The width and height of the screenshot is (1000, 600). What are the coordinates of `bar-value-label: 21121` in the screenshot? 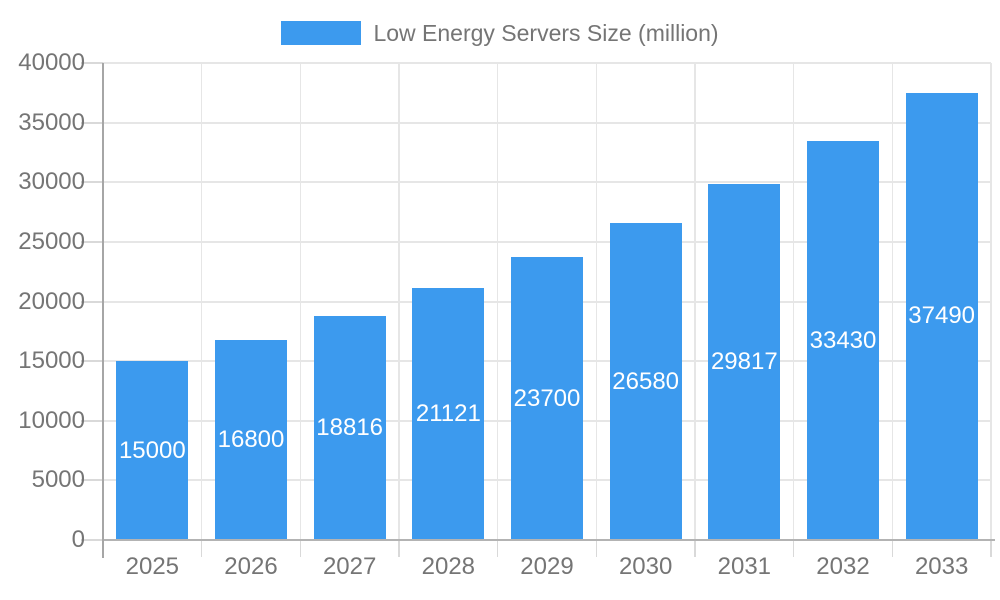 It's located at (448, 414).